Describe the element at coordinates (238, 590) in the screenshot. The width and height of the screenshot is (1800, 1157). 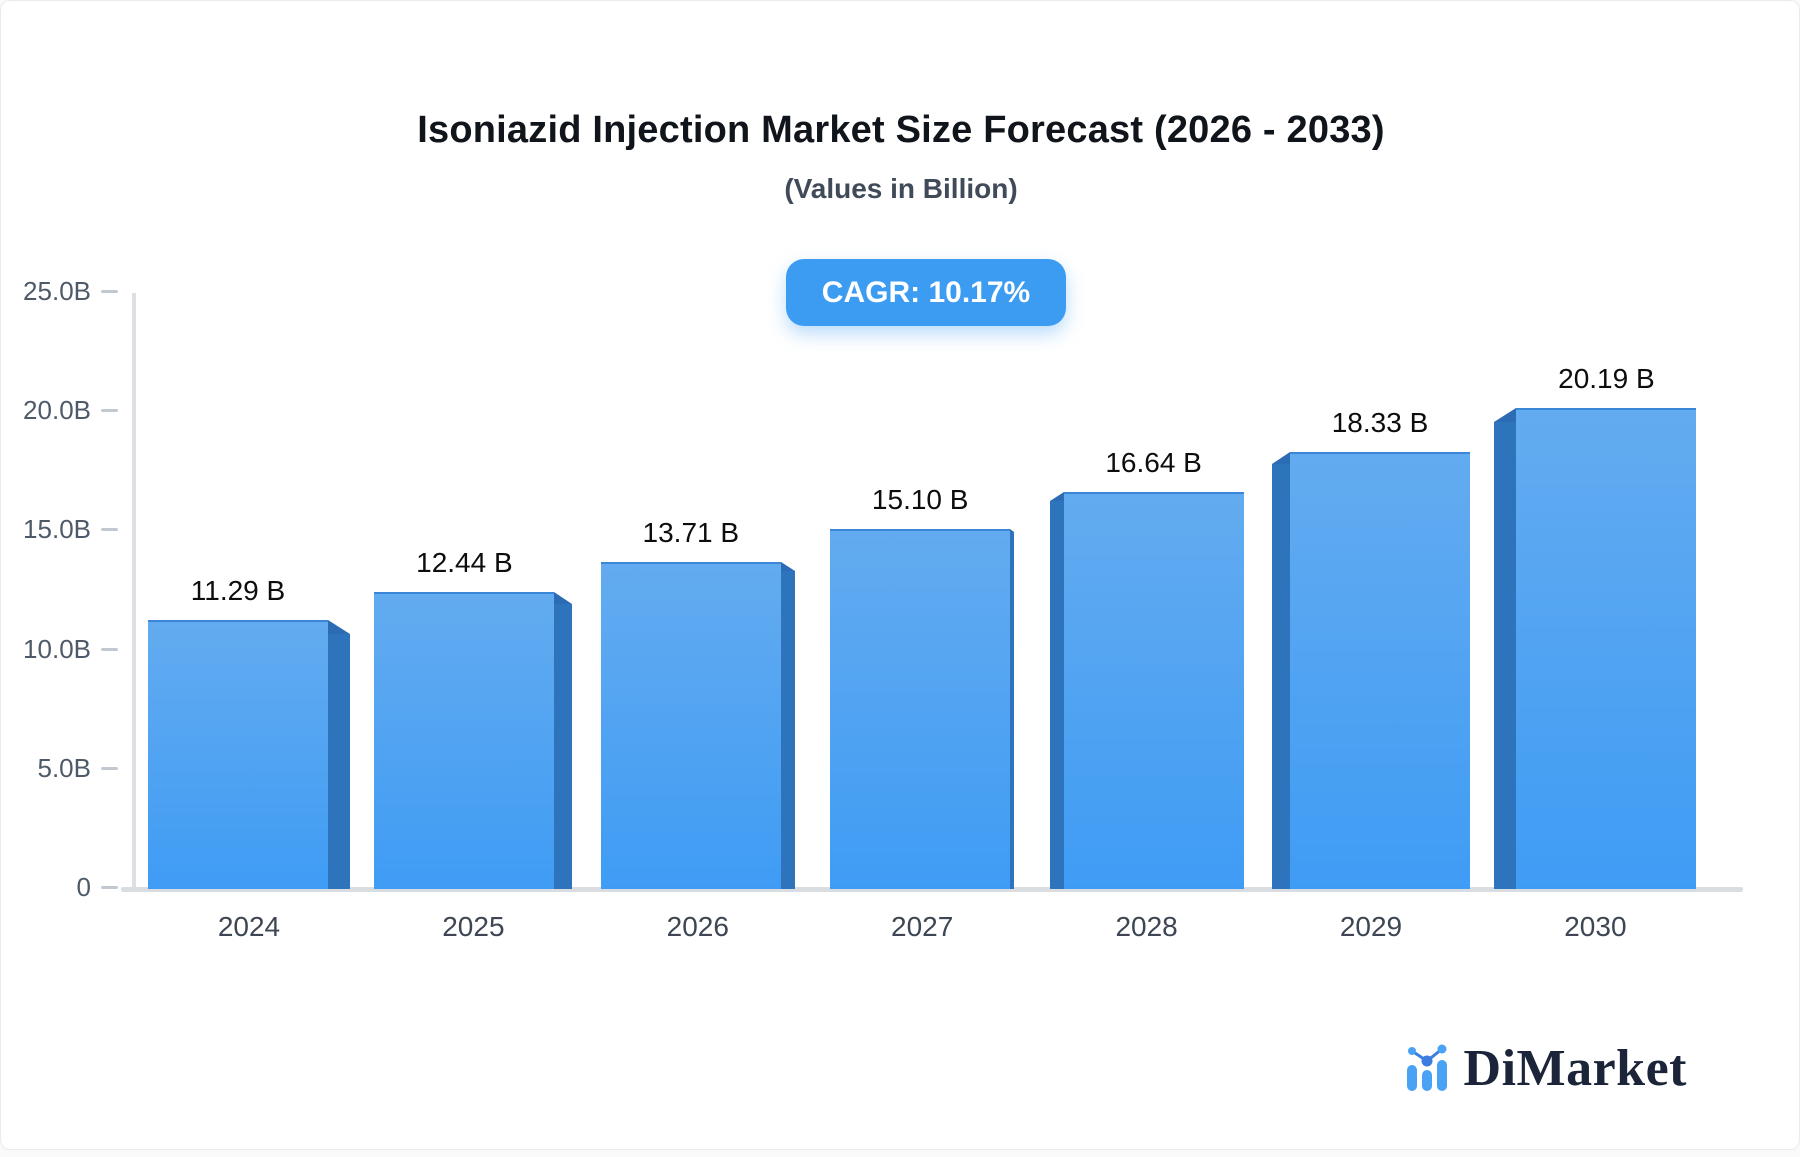
I see `bar-value-label: 11.29 B` at that location.